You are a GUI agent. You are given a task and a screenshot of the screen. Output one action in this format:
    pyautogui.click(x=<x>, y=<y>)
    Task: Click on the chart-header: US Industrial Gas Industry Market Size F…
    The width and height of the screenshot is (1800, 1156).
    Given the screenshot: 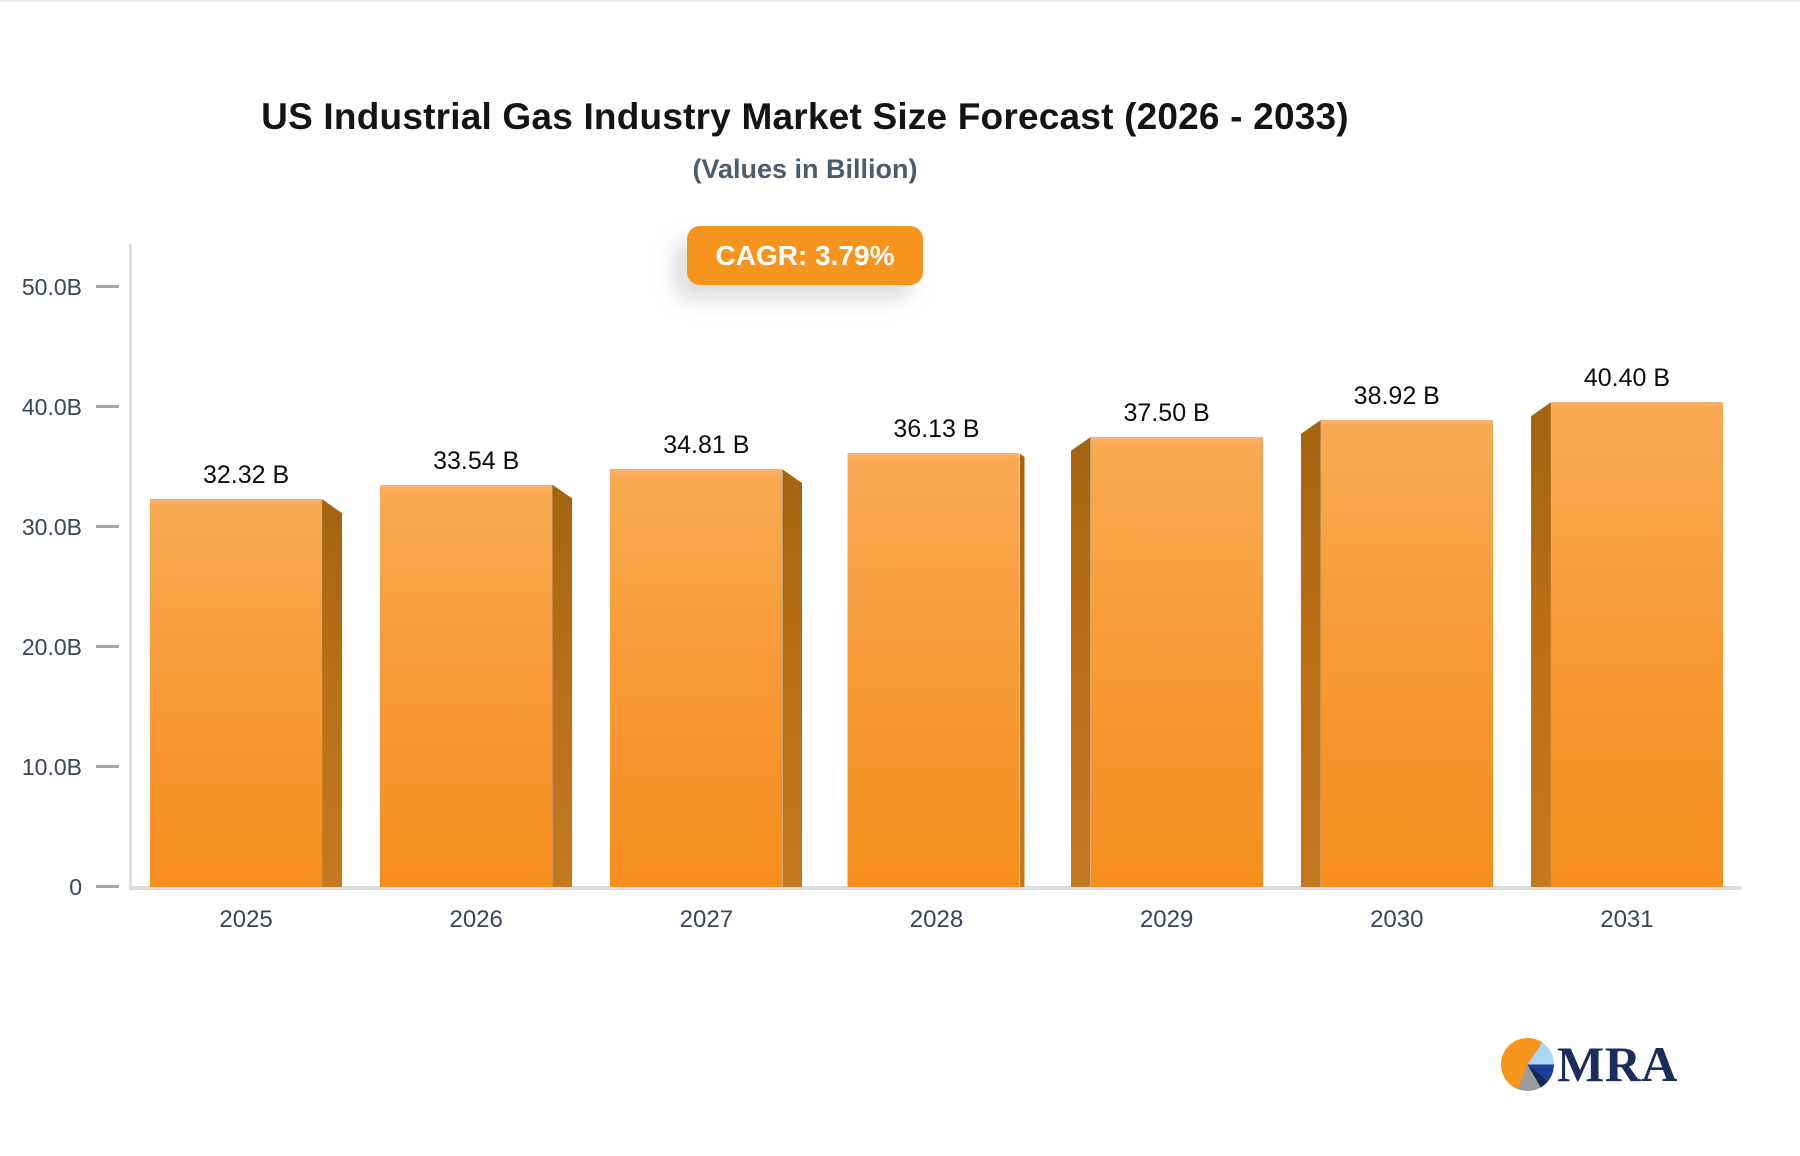 What is the action you would take?
    pyautogui.click(x=805, y=93)
    